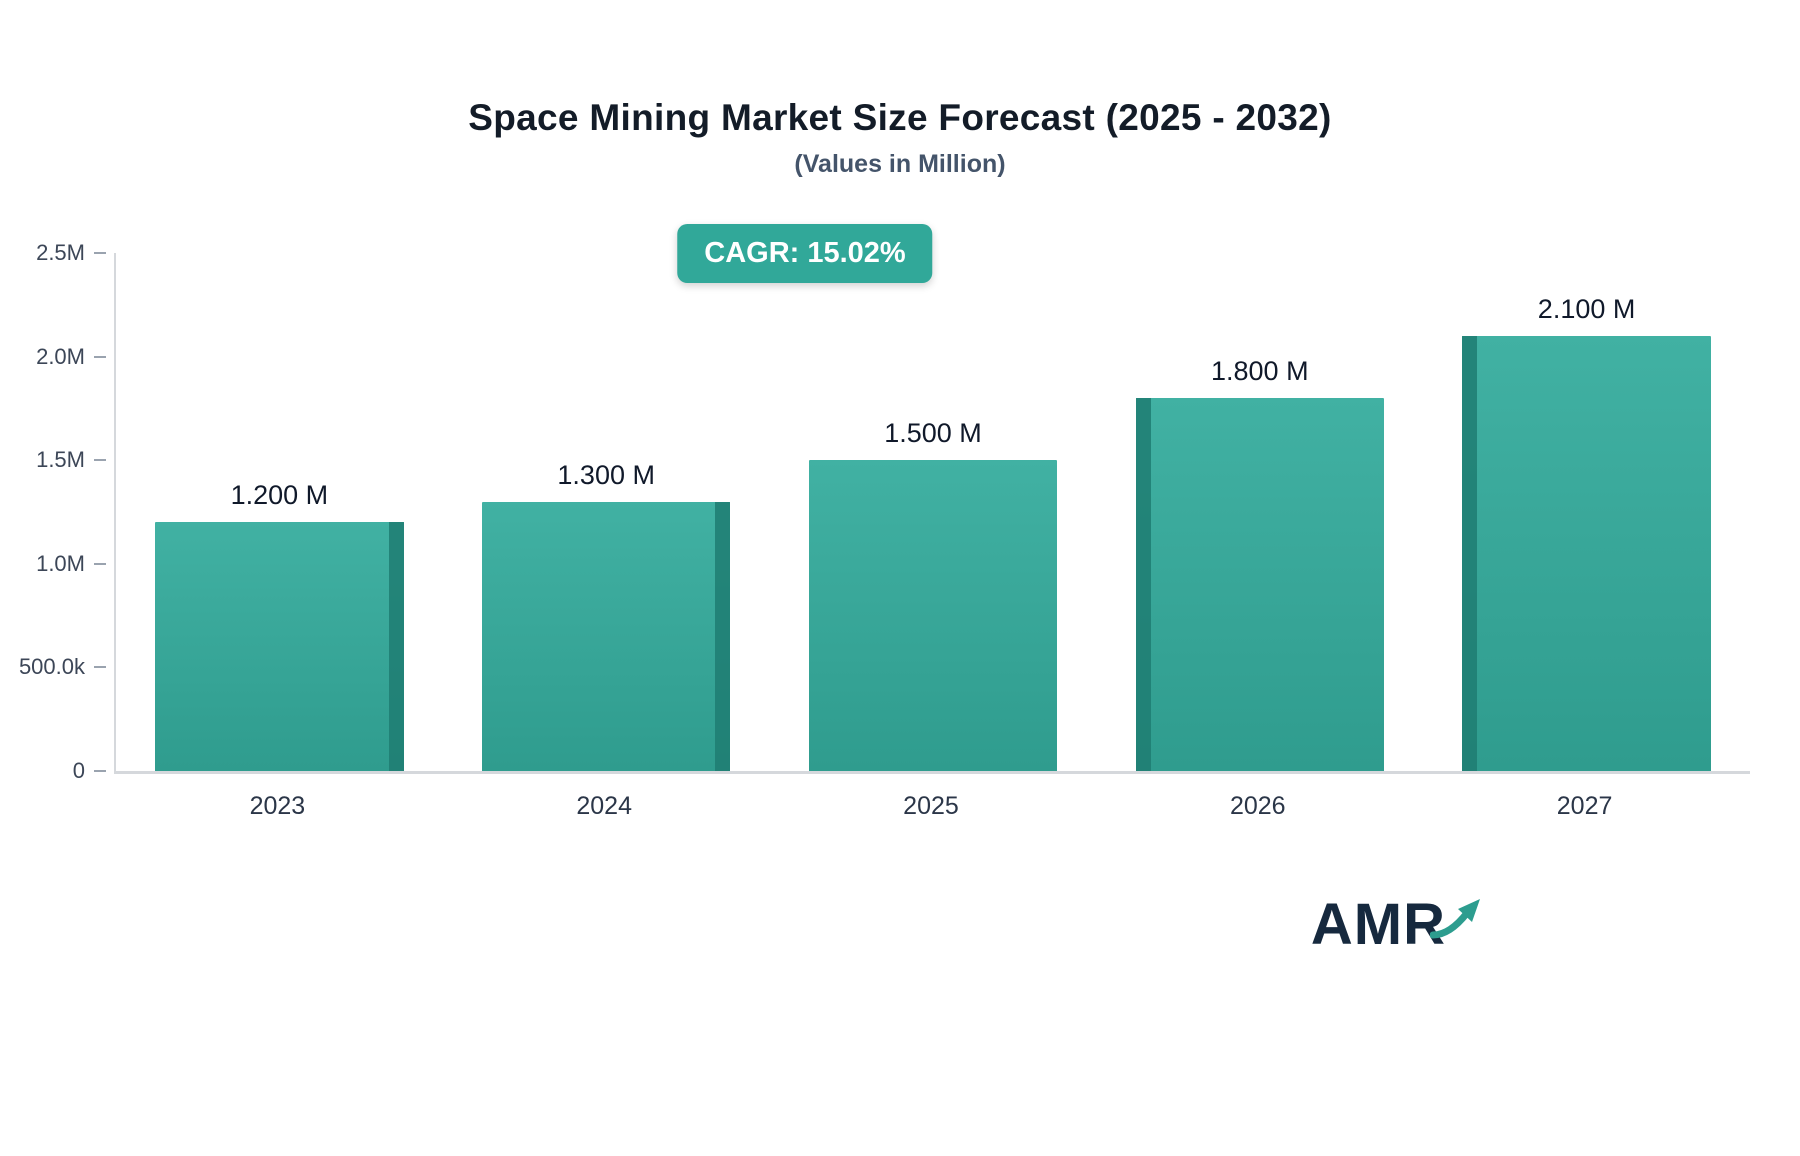 This screenshot has width=1800, height=1156. I want to click on amr-logo-text: AMR, so click(1378, 924).